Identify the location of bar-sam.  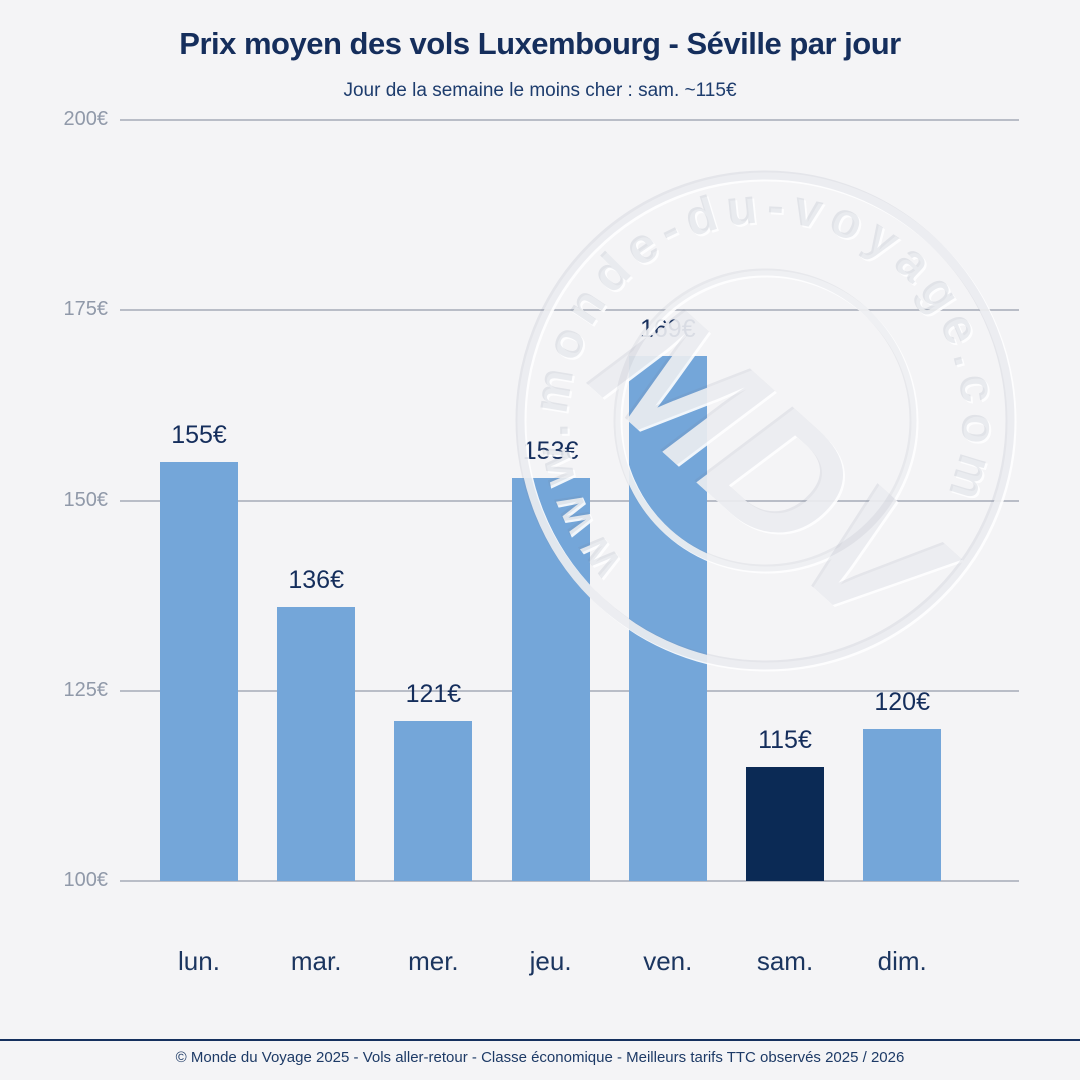
(785, 823).